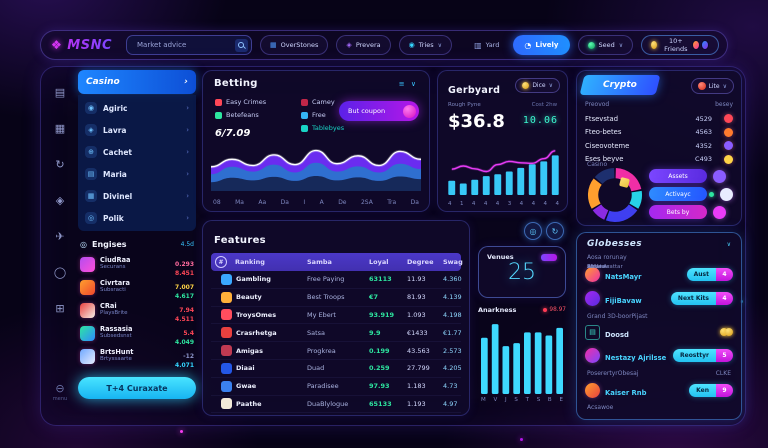  Describe the element at coordinates (336, 298) in the screenshot. I see `table-row: Beauty Best Troops €7 81.93 4.139` at that location.